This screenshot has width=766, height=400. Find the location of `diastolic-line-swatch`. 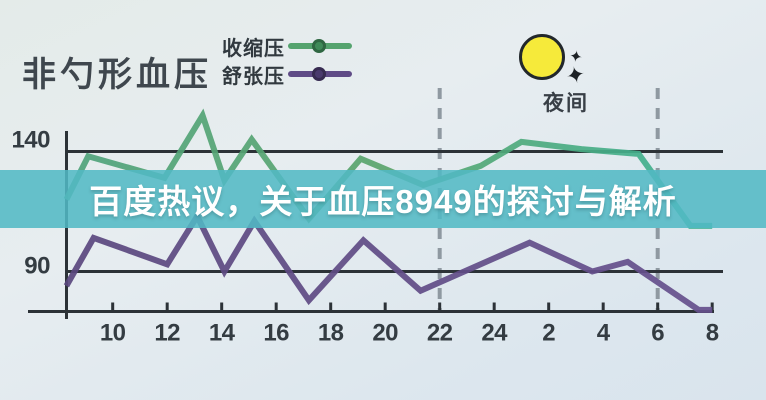

diastolic-line-swatch is located at coordinates (320, 74).